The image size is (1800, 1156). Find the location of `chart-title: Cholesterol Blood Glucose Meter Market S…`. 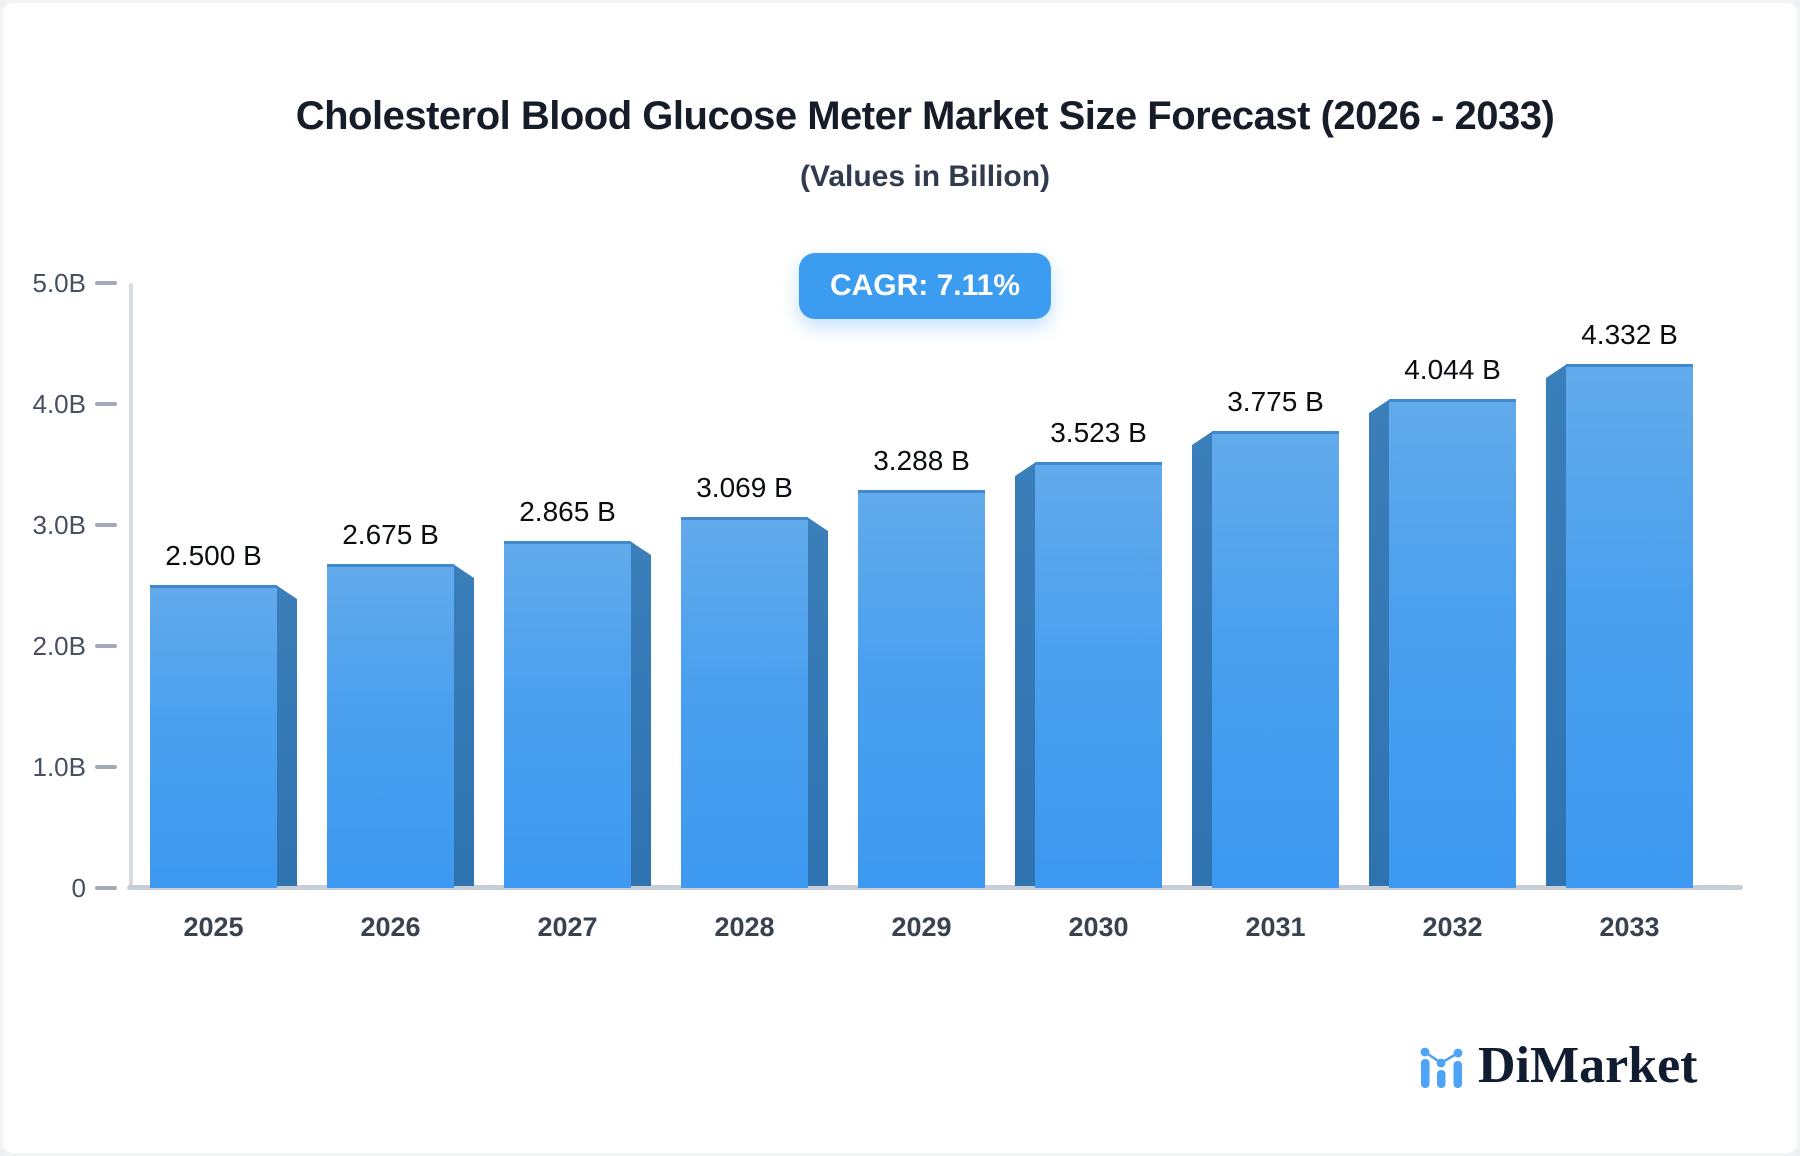

chart-title: Cholesterol Blood Glucose Meter Market S… is located at coordinates (925, 116).